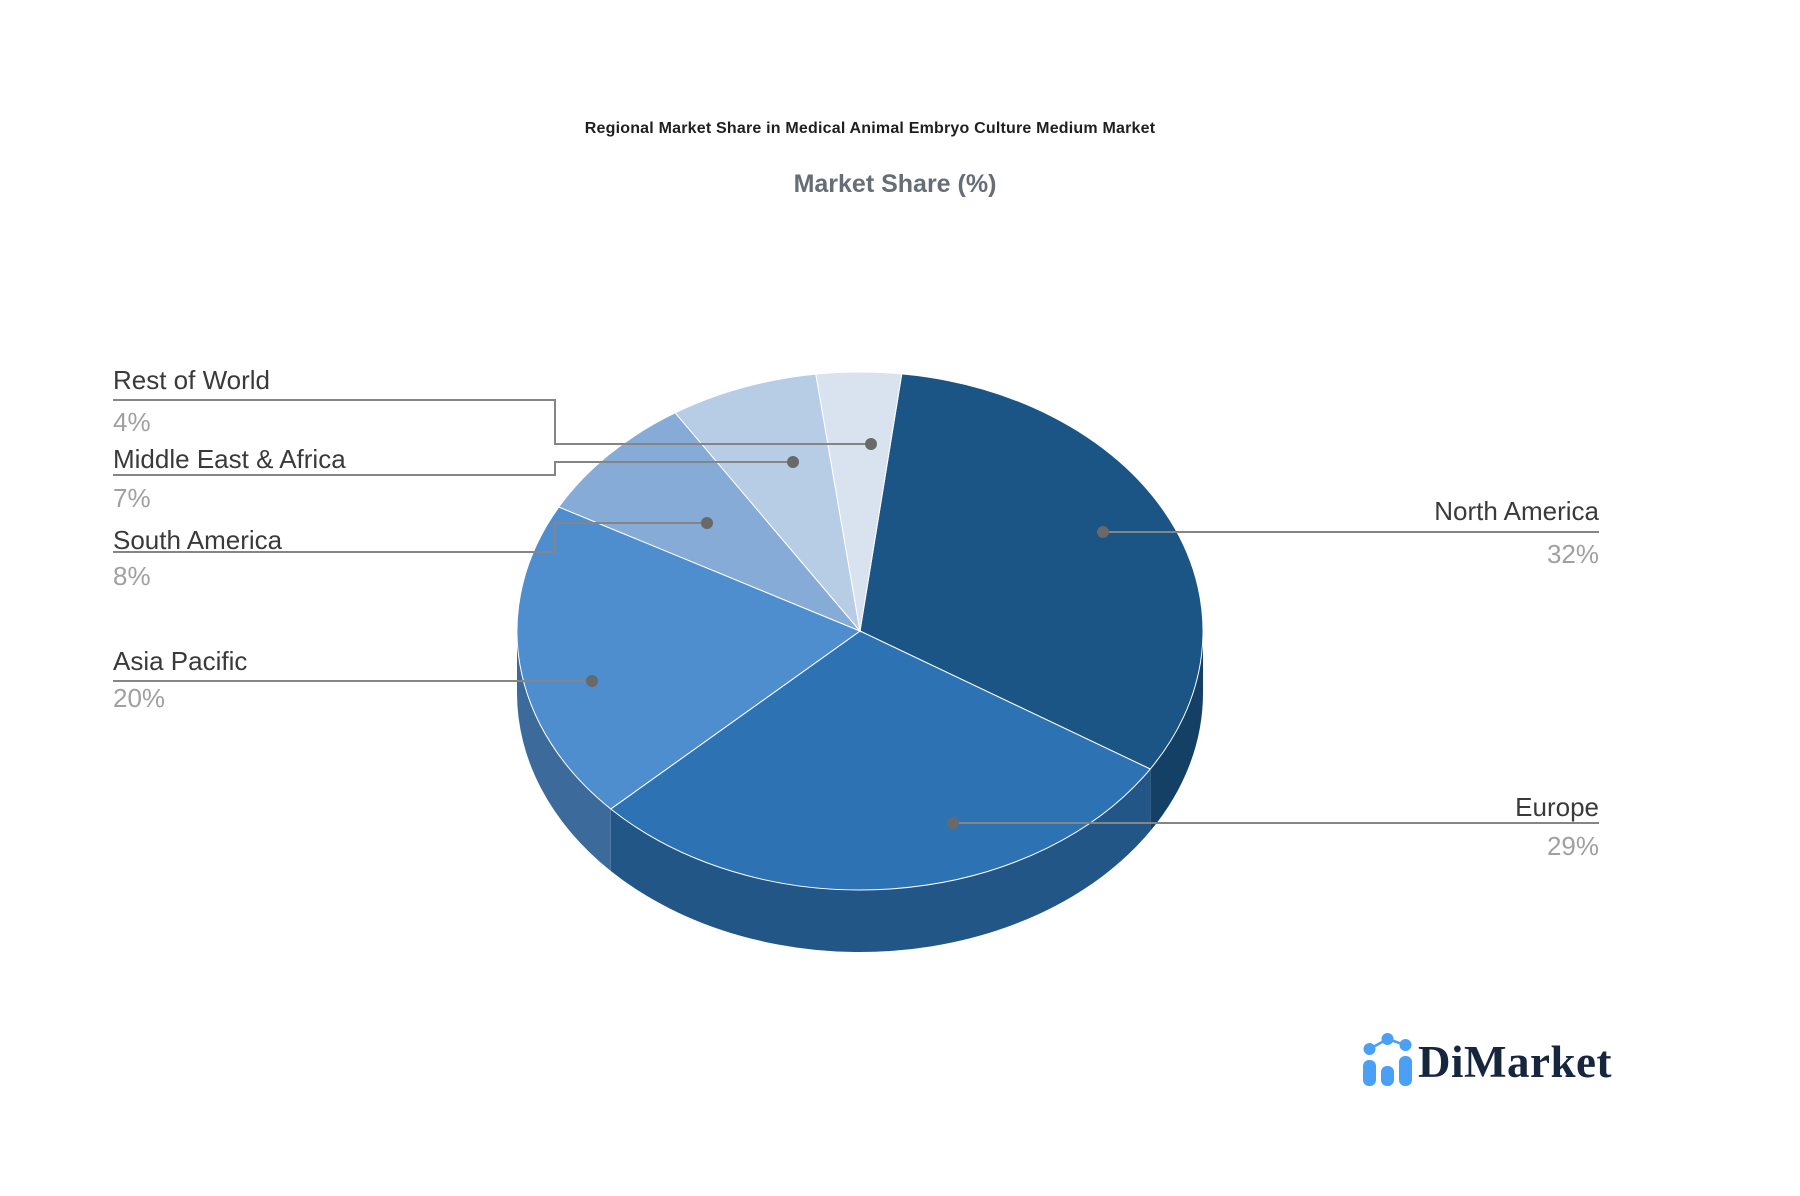 This screenshot has width=1800, height=1196. I want to click on pie-slice-rest-of-world, so click(859, 501).